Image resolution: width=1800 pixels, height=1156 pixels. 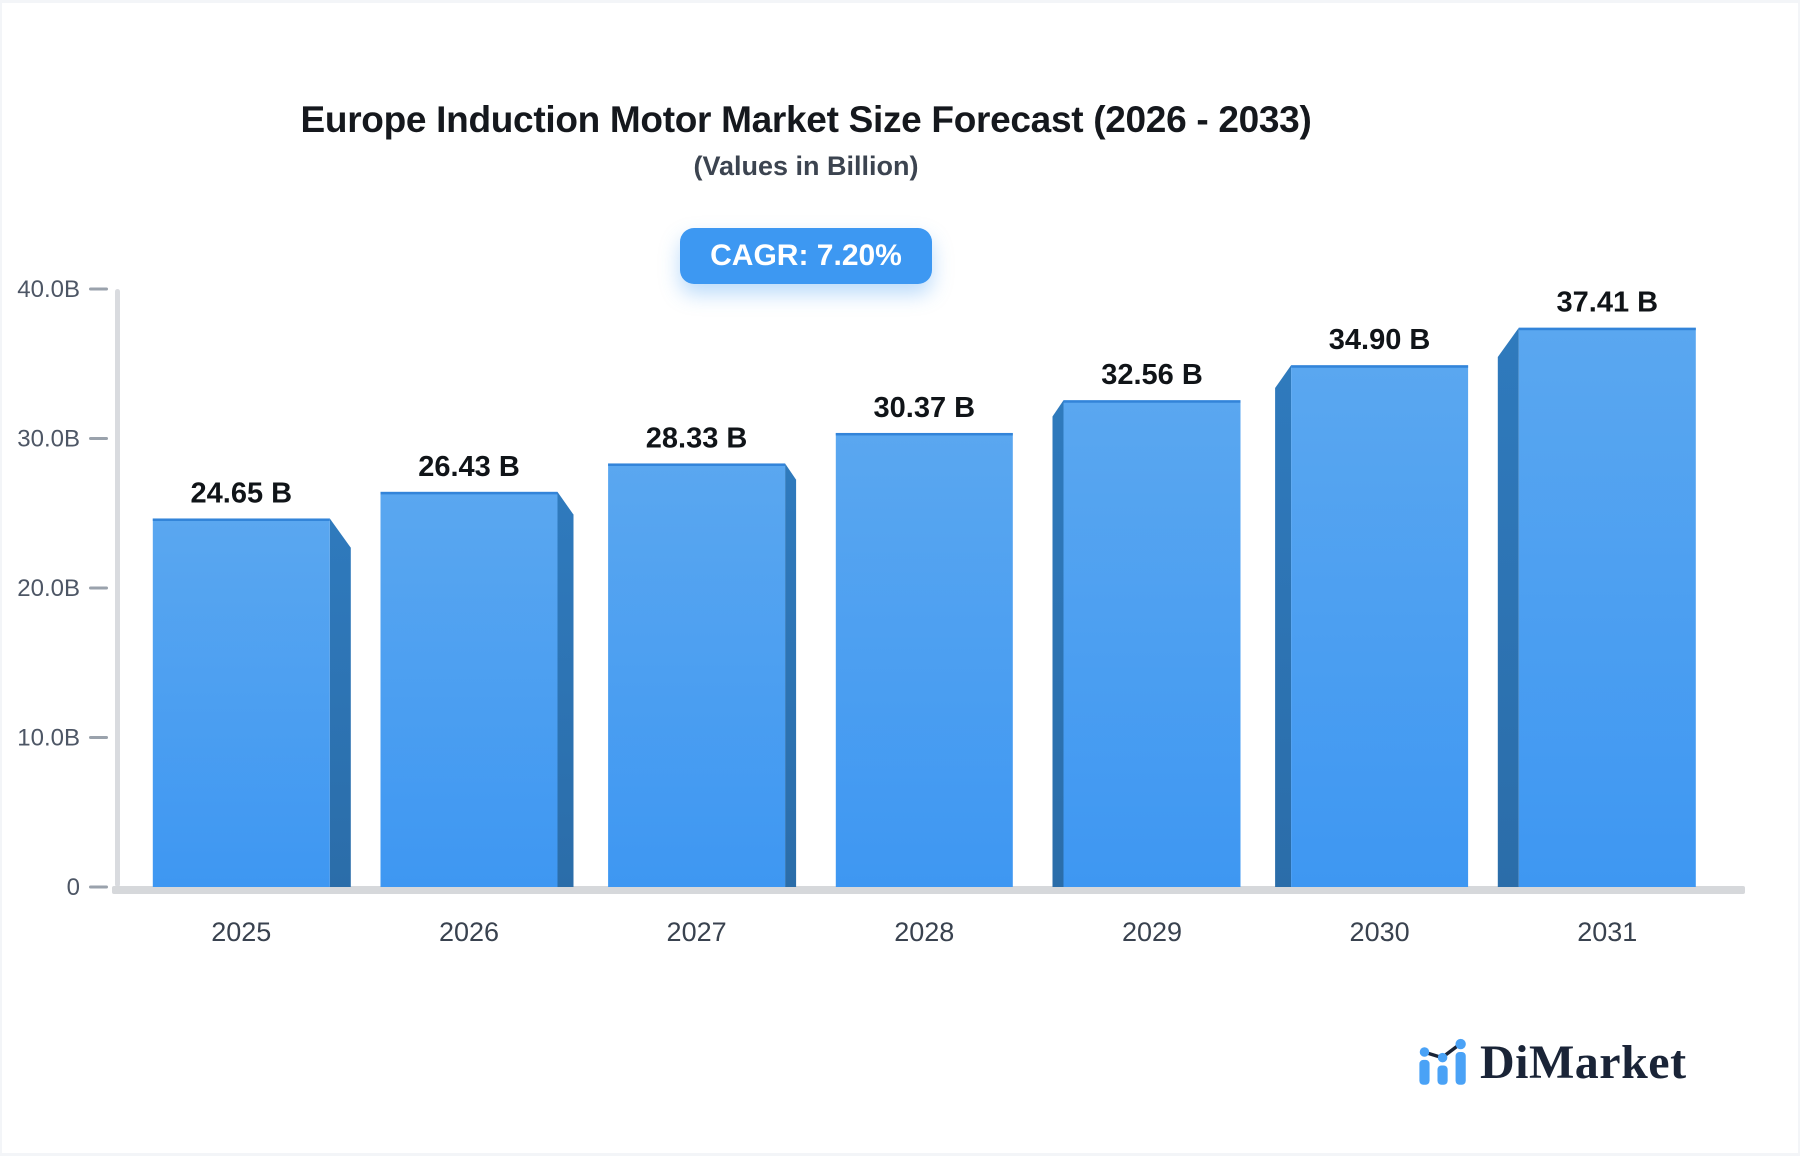 I want to click on bar-value-label: 30.37 B, so click(x=925, y=408).